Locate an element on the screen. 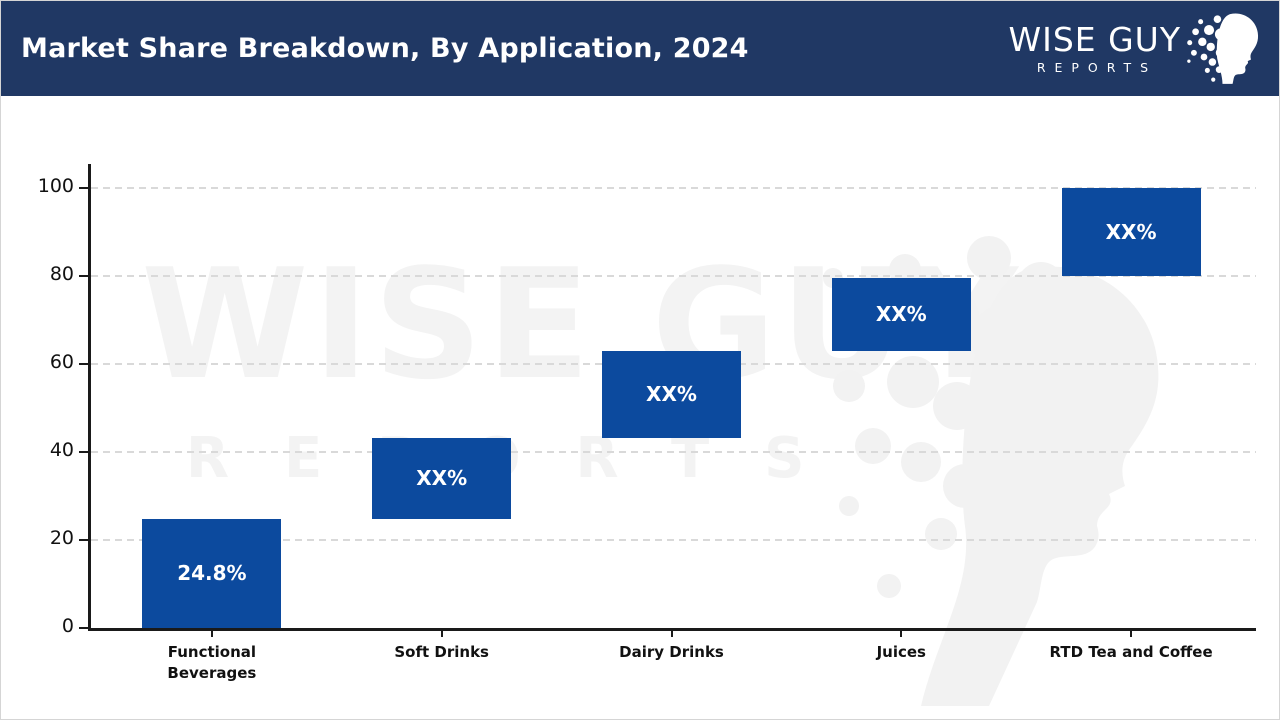 The height and width of the screenshot is (720, 1280). category-label: Juices is located at coordinates (901, 652).